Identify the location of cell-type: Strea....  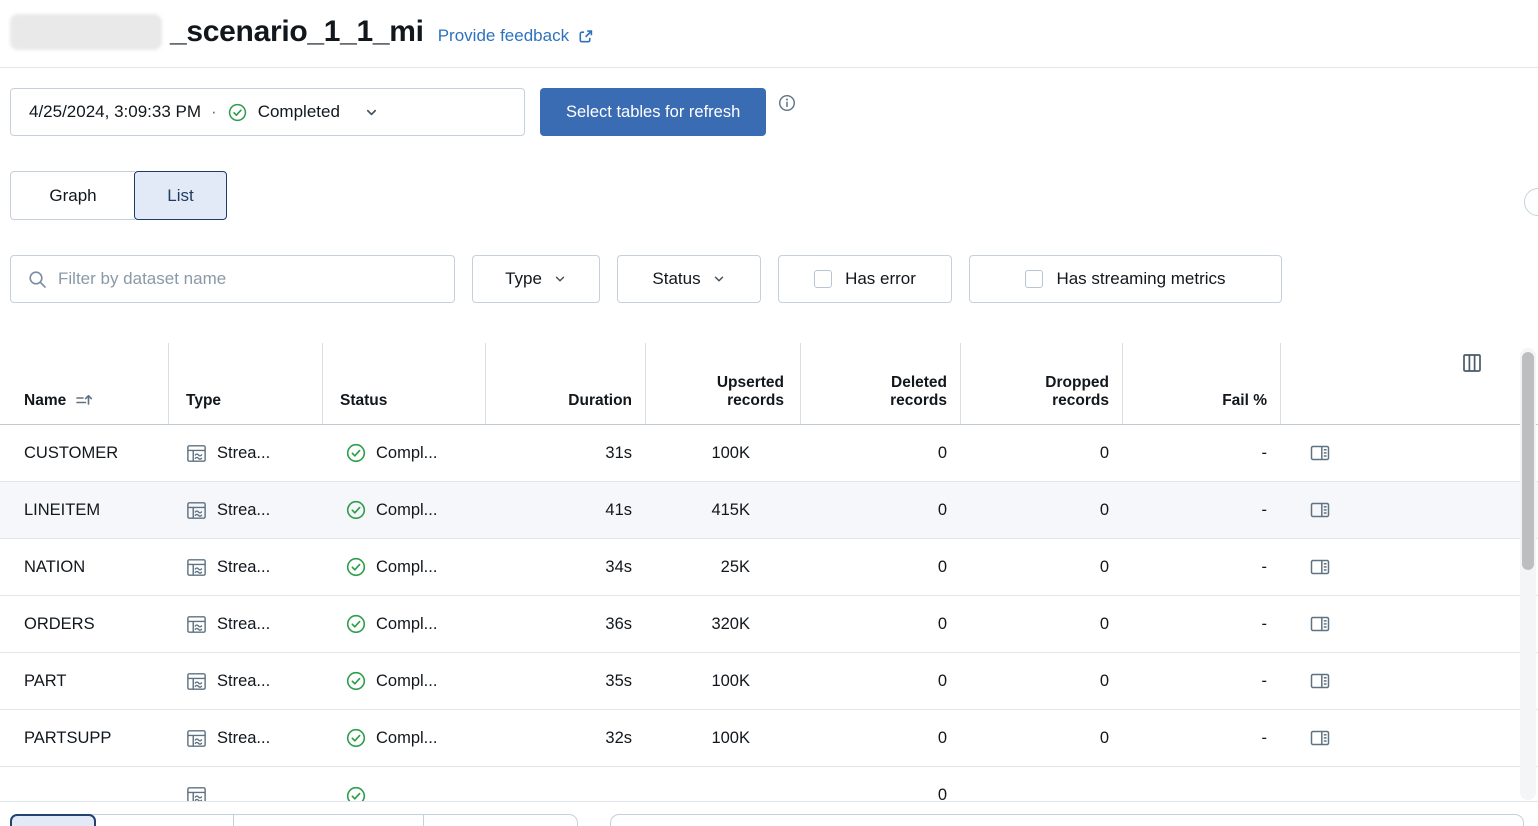
(245, 567).